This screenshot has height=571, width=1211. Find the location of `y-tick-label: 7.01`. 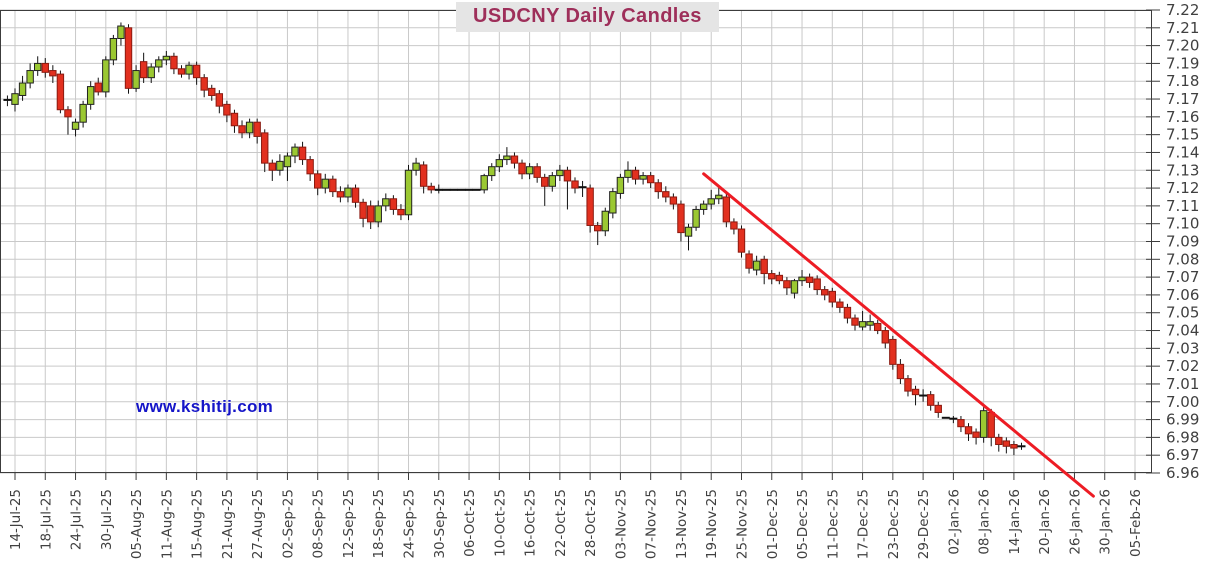

y-tick-label: 7.01 is located at coordinates (1182, 384).